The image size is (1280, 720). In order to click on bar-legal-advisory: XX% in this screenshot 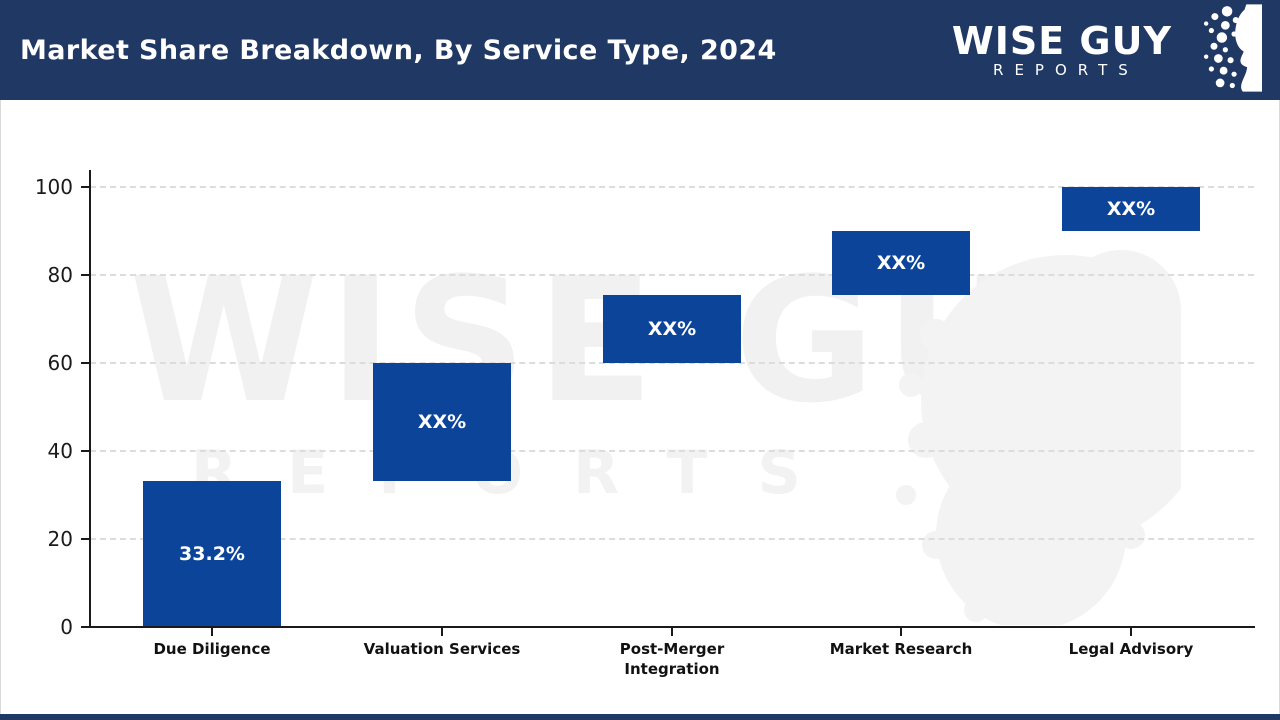, I will do `click(1131, 209)`.